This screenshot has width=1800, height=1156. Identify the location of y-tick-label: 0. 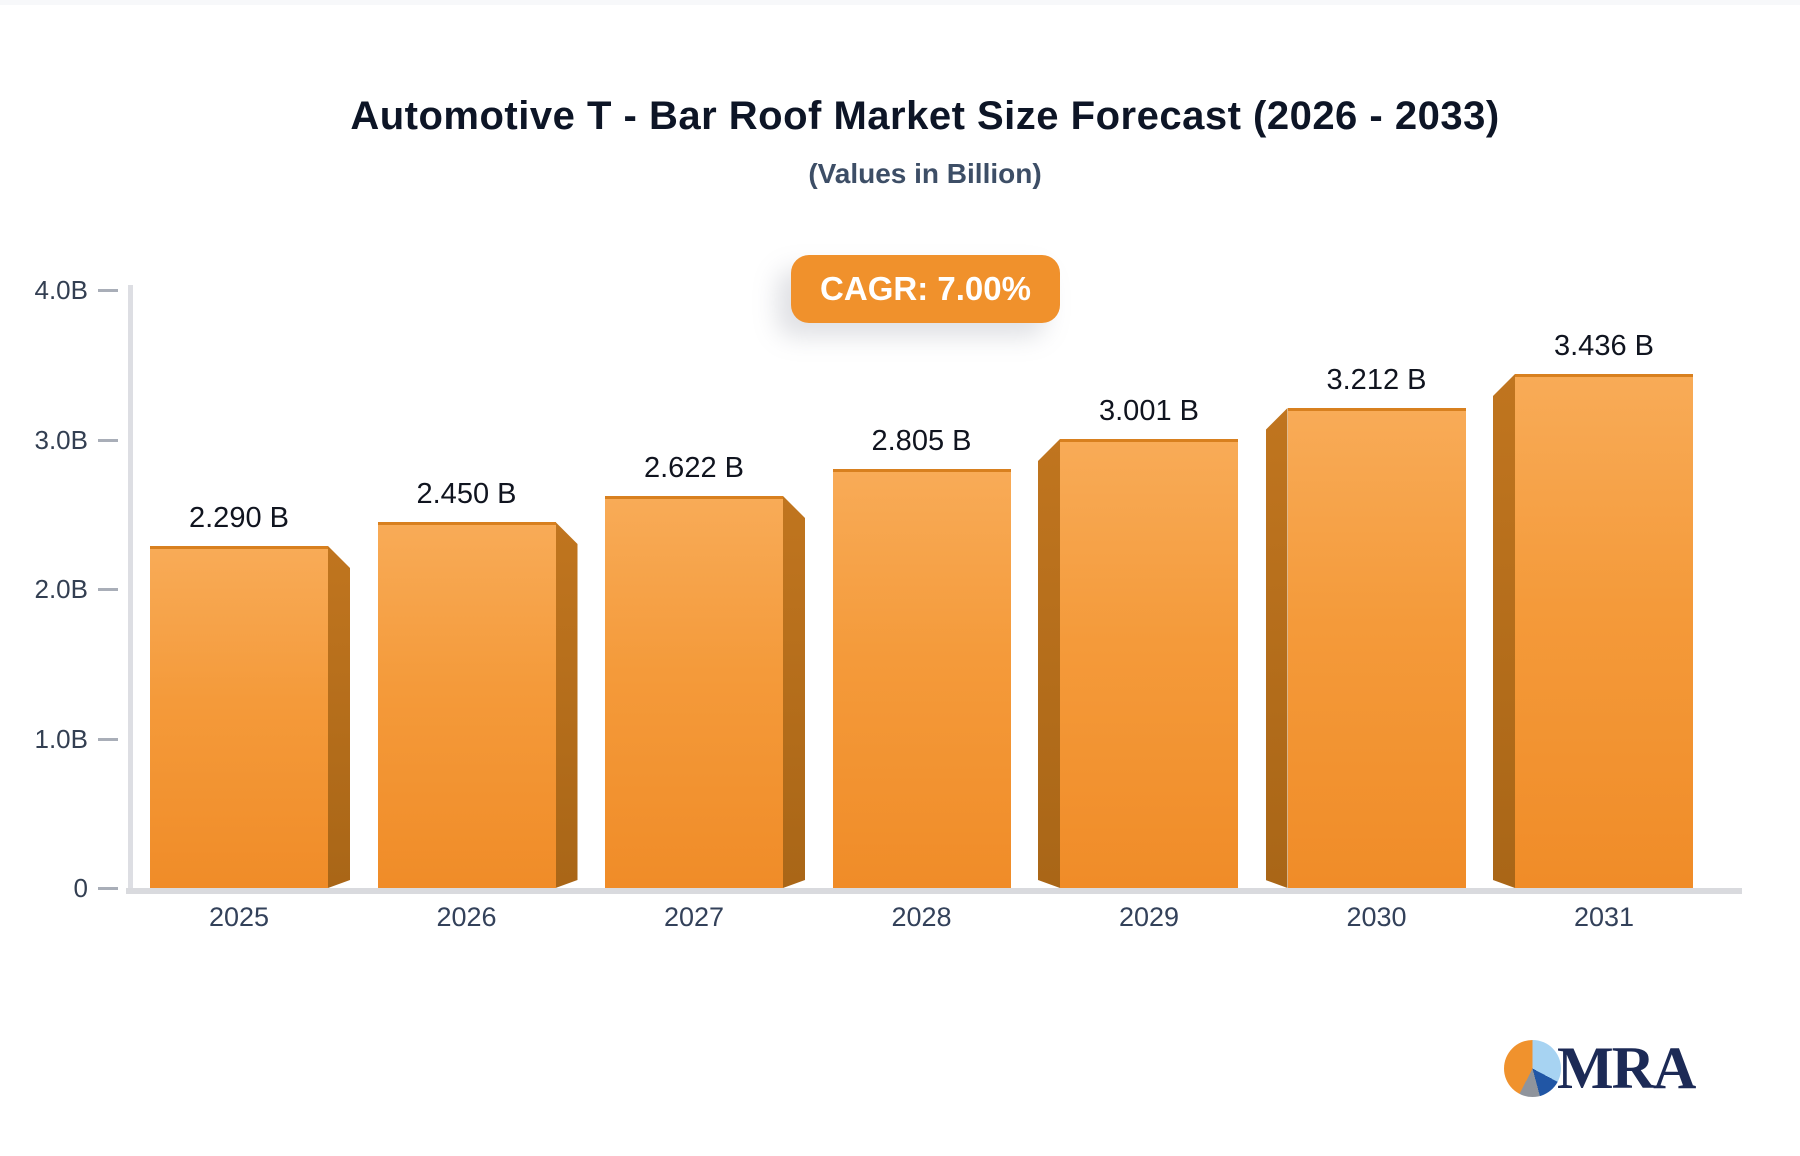
(80, 888).